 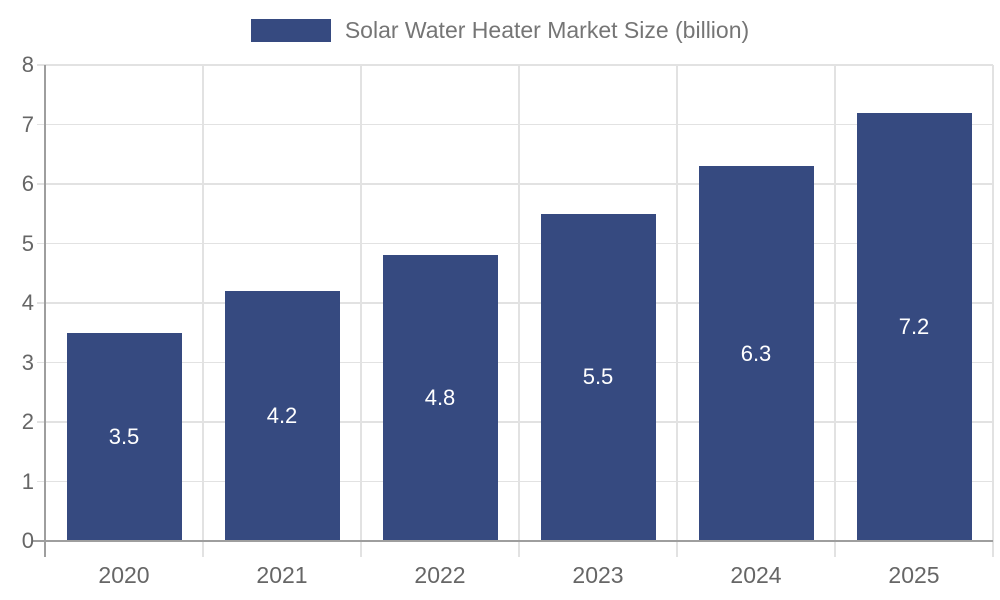 I want to click on y-tick-label: 3, so click(x=27, y=362).